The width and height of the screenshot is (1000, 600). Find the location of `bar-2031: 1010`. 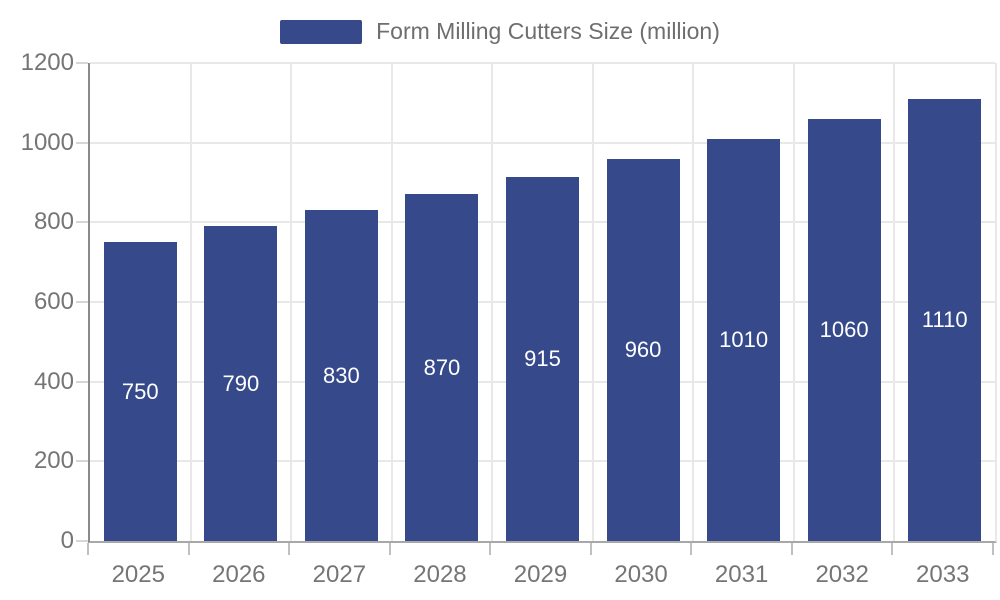

bar-2031: 1010 is located at coordinates (744, 339).